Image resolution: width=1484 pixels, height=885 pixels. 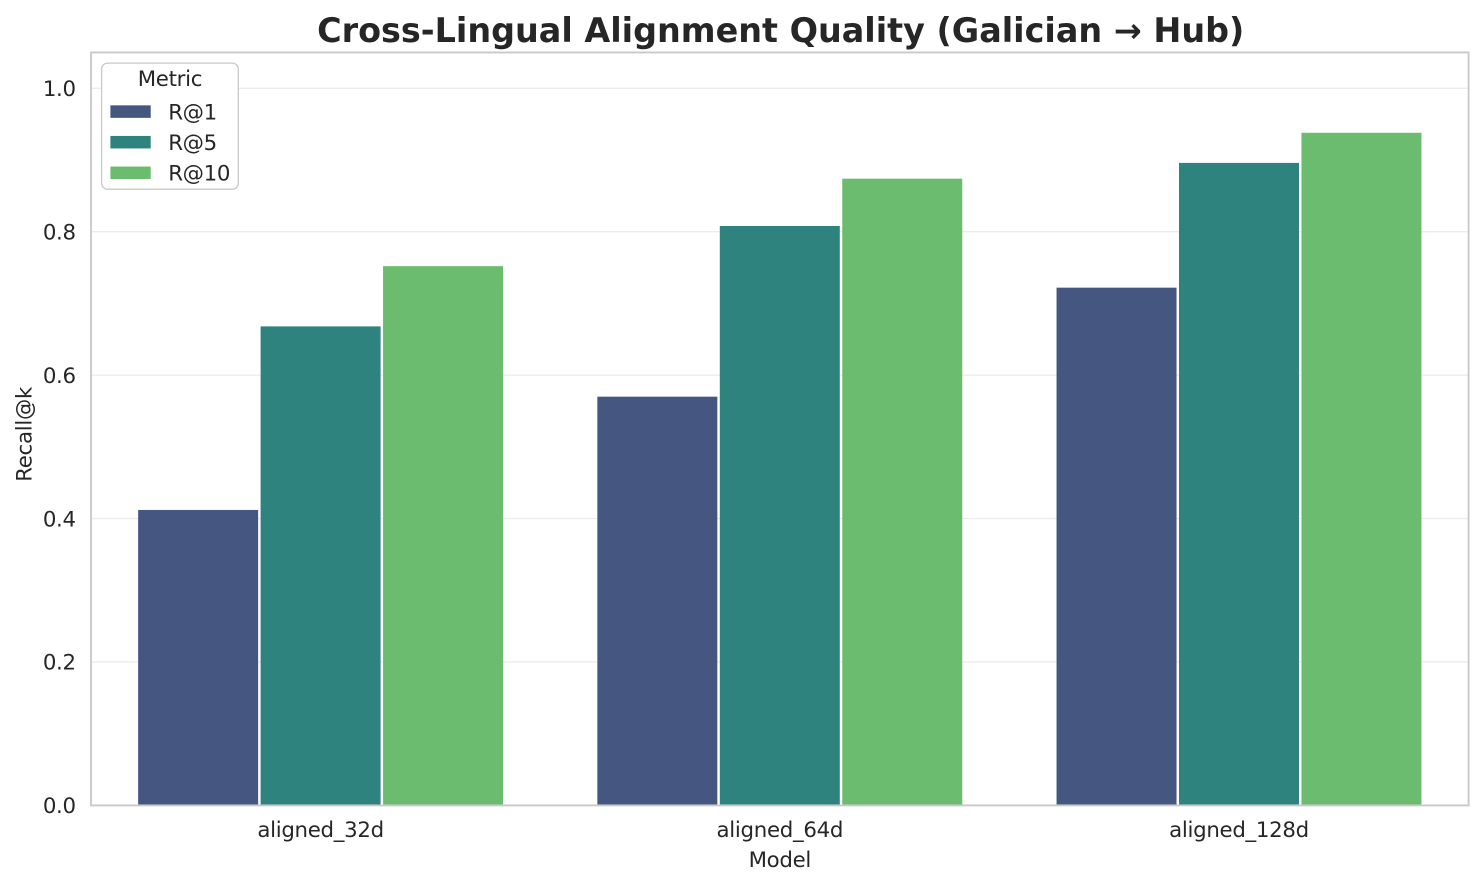 What do you see at coordinates (59, 519) in the screenshot?
I see `y-tick-label: 0.4` at bounding box center [59, 519].